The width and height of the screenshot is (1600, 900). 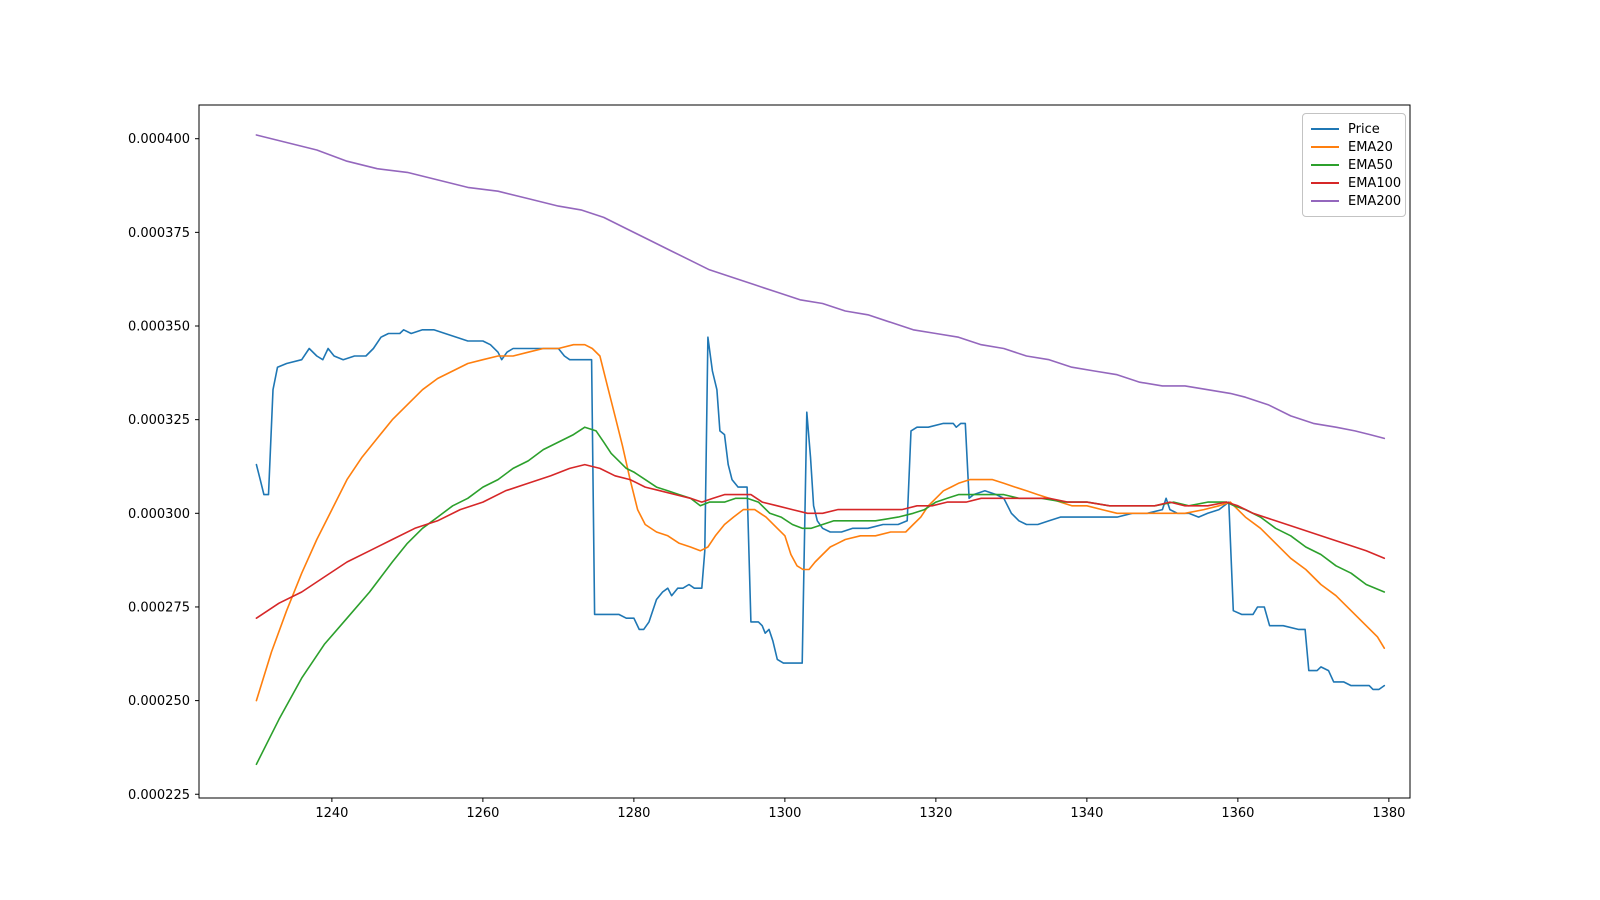 What do you see at coordinates (1375, 201) in the screenshot?
I see `legend-label-ema200: EMA200` at bounding box center [1375, 201].